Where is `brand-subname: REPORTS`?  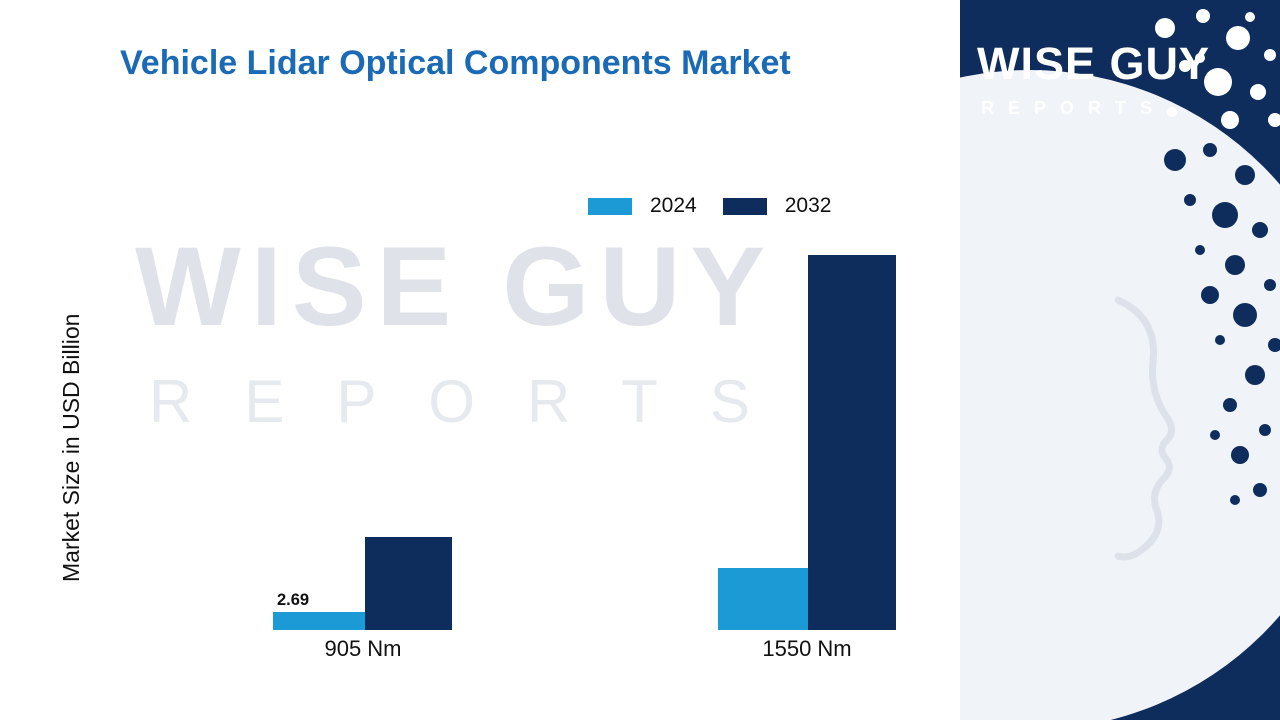 brand-subname: REPORTS is located at coordinates (1074, 108).